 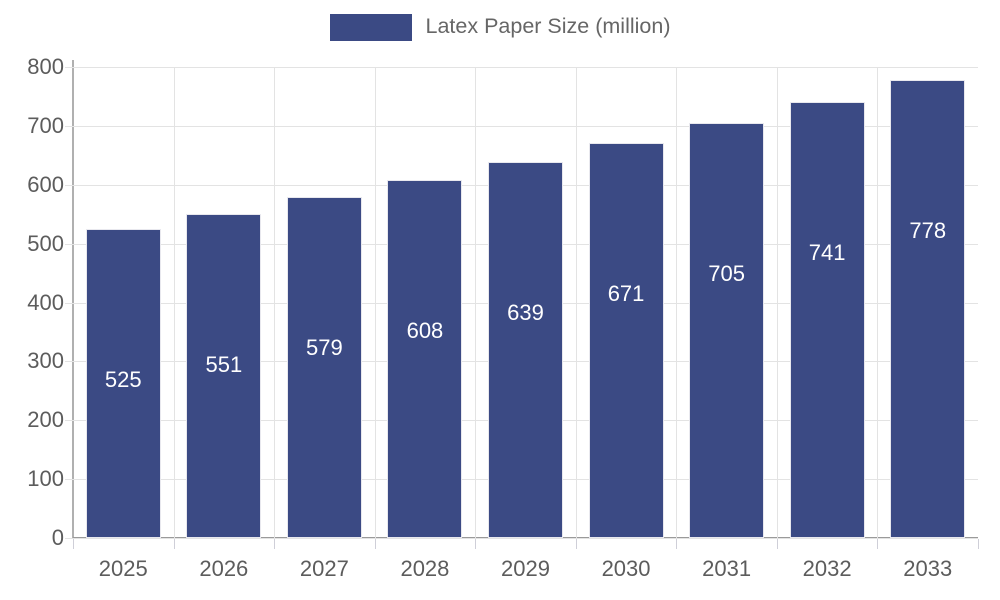 What do you see at coordinates (123, 568) in the screenshot?
I see `x-axis-tick-label: 2025` at bounding box center [123, 568].